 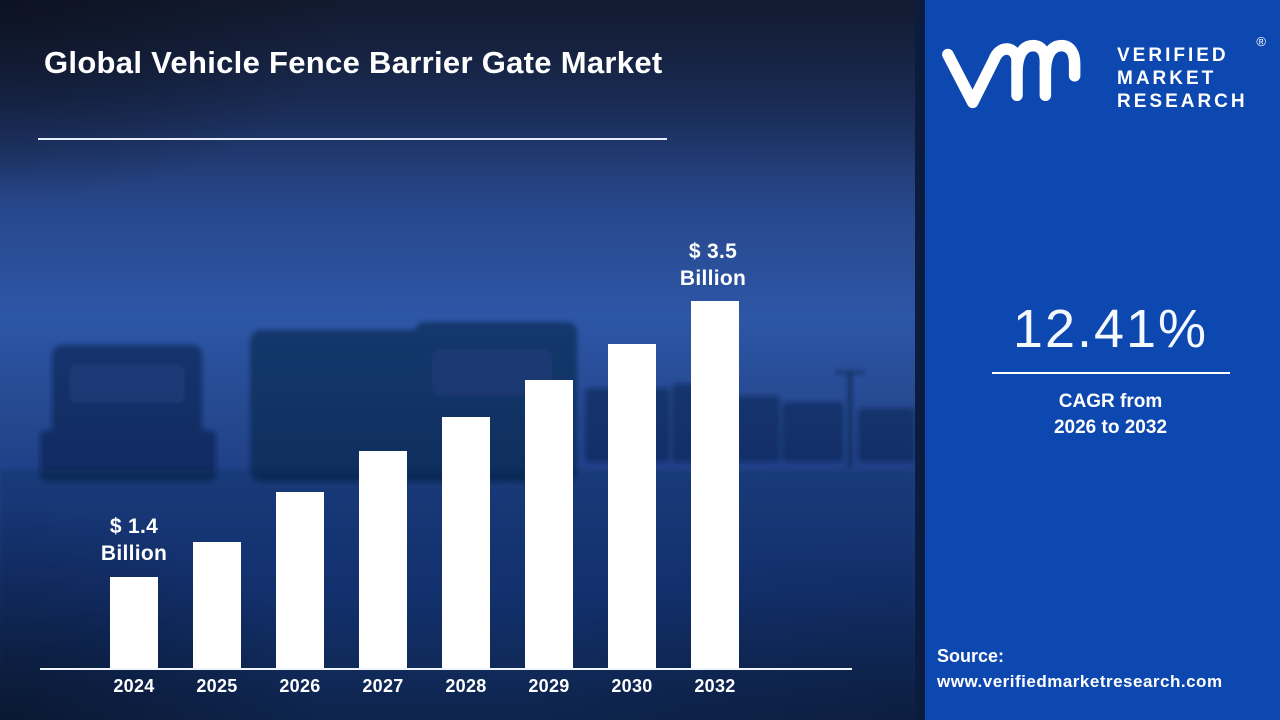 What do you see at coordinates (713, 278) in the screenshot?
I see `value-label-2032-unit: Billion` at bounding box center [713, 278].